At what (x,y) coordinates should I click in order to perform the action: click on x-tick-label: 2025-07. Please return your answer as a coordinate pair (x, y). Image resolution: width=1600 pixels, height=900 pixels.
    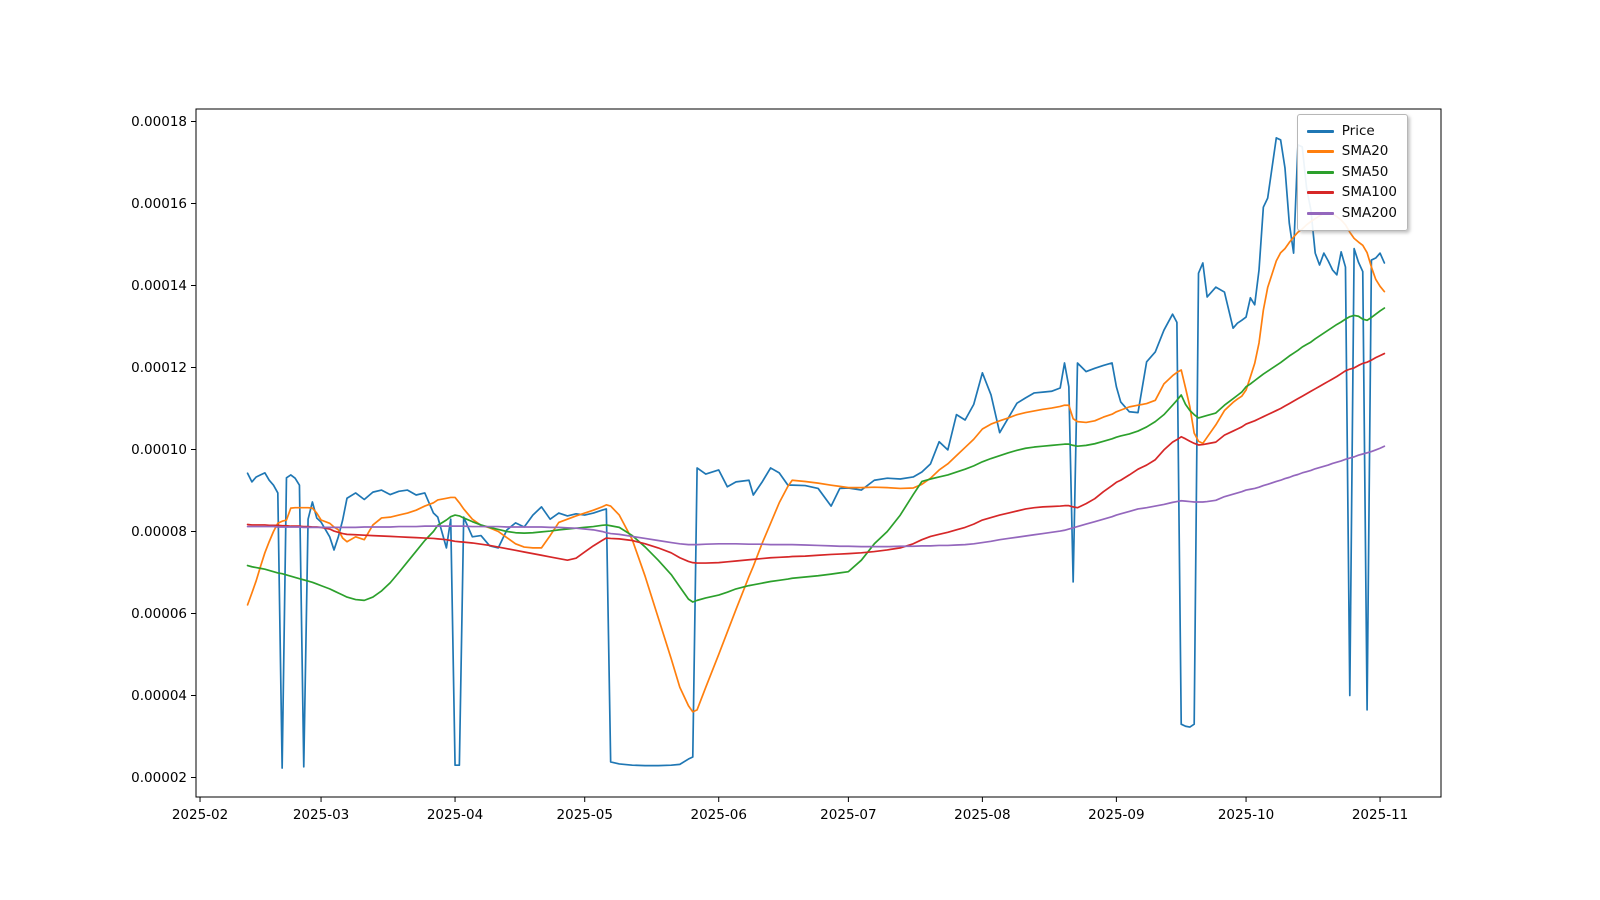
    Looking at the image, I should click on (848, 815).